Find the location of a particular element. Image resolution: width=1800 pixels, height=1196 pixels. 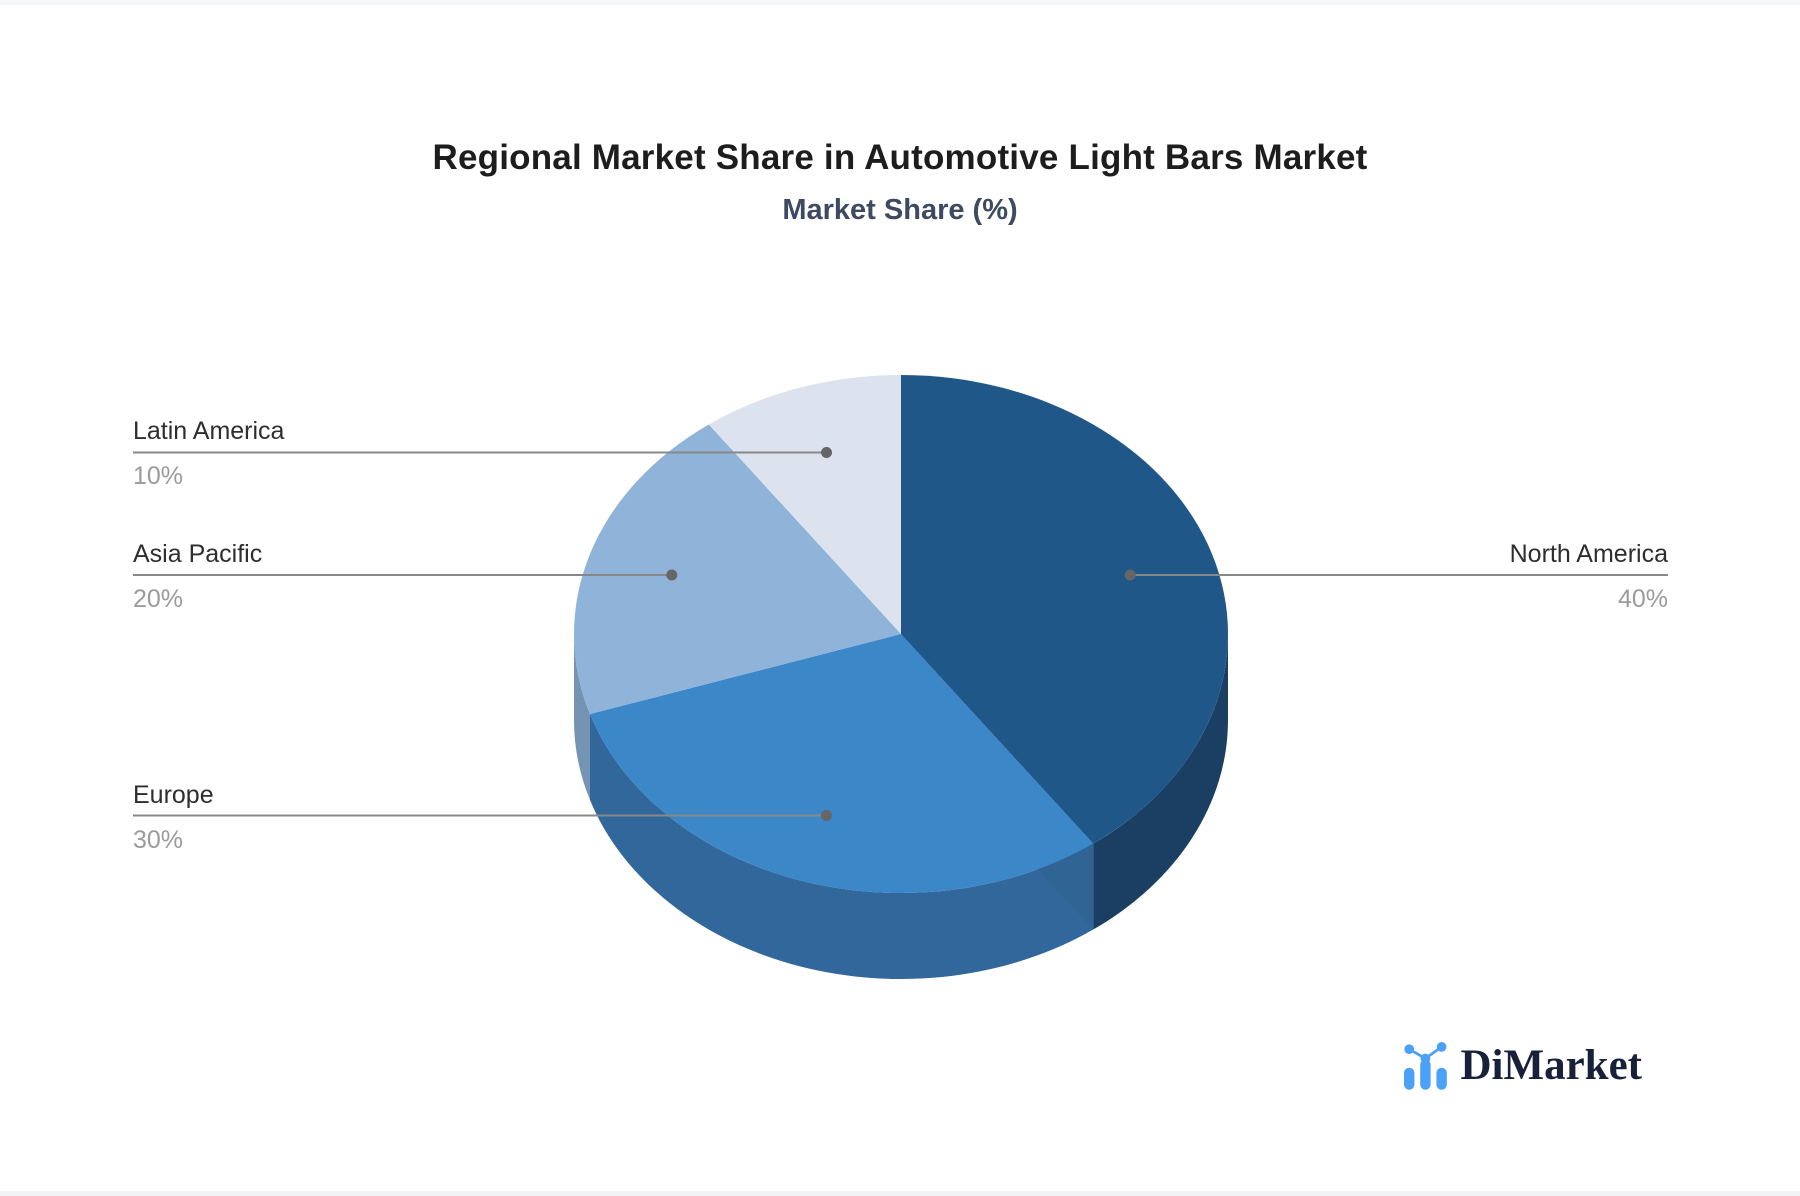

connector-dot-north-america is located at coordinates (1130, 575).